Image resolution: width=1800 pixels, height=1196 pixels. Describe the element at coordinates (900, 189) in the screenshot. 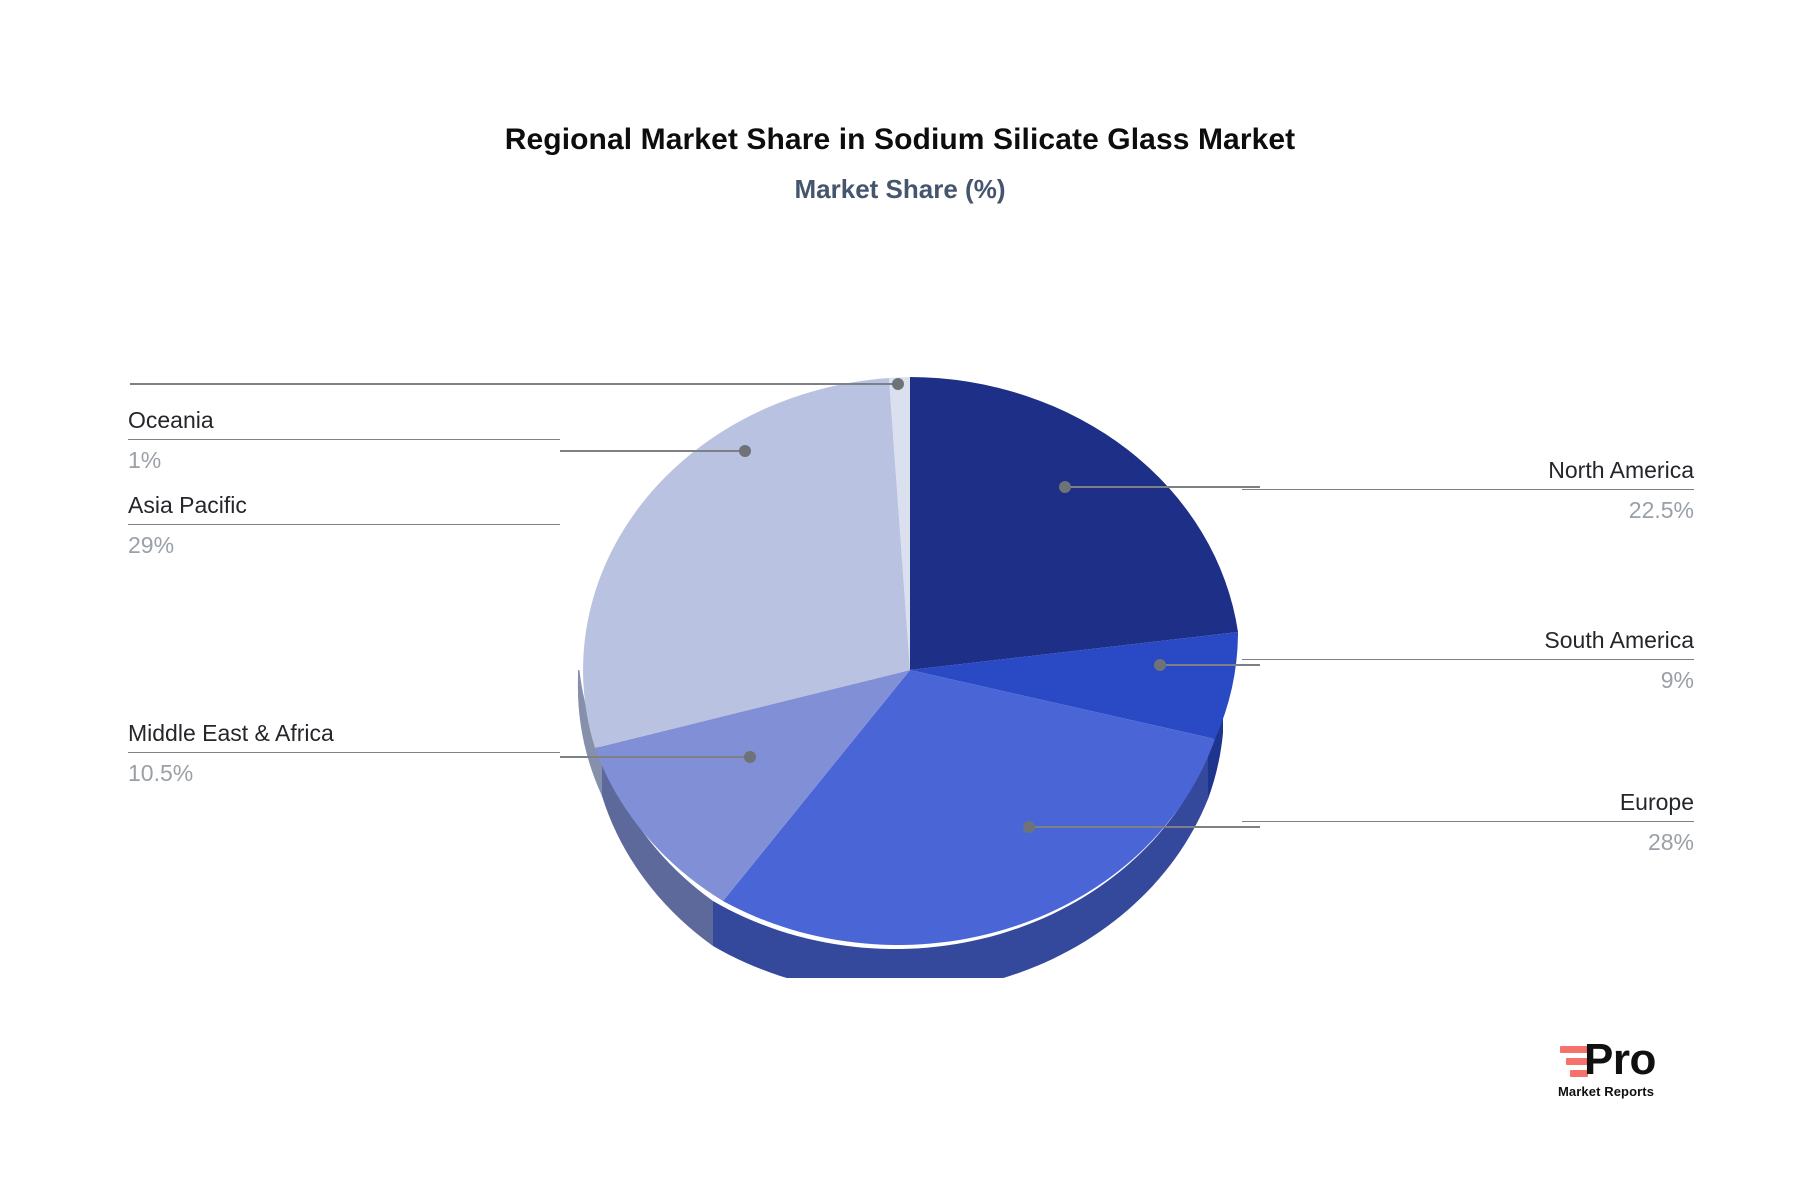

I see `chart-subtitle: Market Share (%)` at that location.